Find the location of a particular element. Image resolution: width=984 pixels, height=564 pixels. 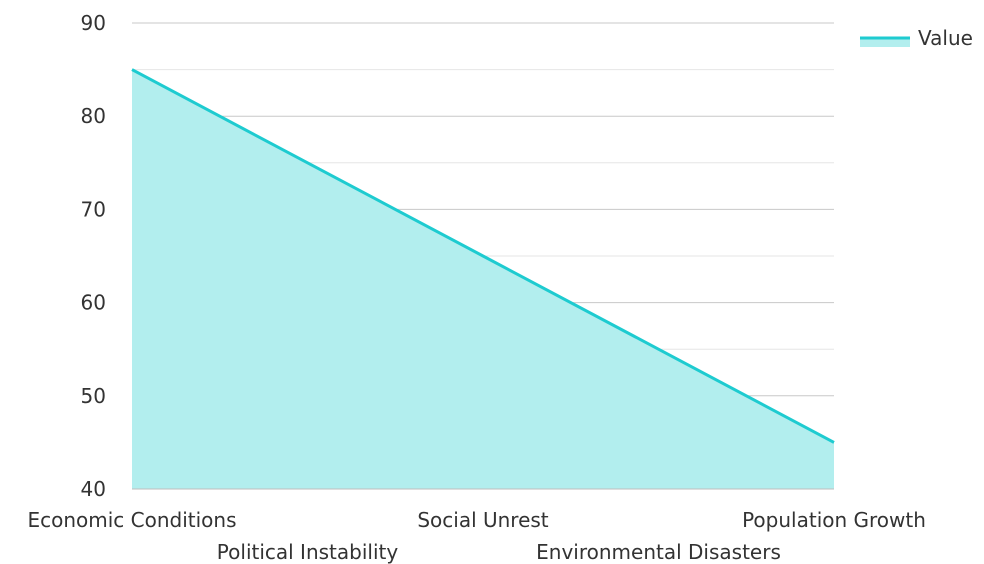

x-tick-label: Political Instability is located at coordinates (308, 552).